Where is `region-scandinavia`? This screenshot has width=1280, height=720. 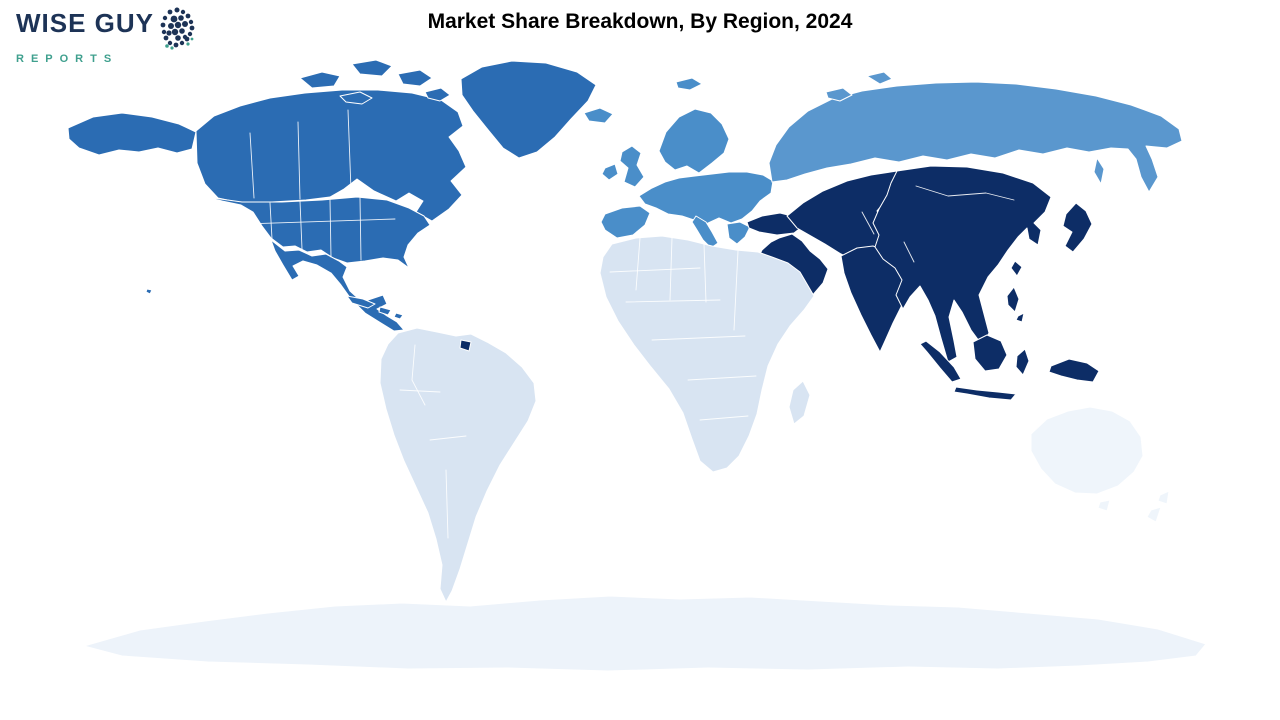 region-scandinavia is located at coordinates (694, 141).